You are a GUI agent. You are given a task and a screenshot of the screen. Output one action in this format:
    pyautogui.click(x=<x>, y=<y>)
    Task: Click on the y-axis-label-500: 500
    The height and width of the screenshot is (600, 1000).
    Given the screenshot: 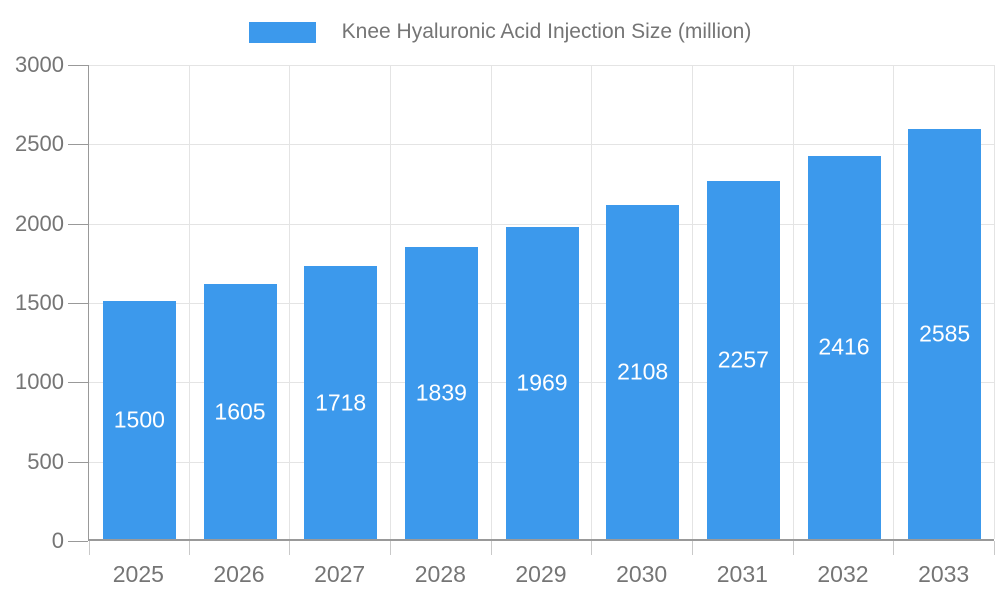 What is the action you would take?
    pyautogui.click(x=45, y=461)
    